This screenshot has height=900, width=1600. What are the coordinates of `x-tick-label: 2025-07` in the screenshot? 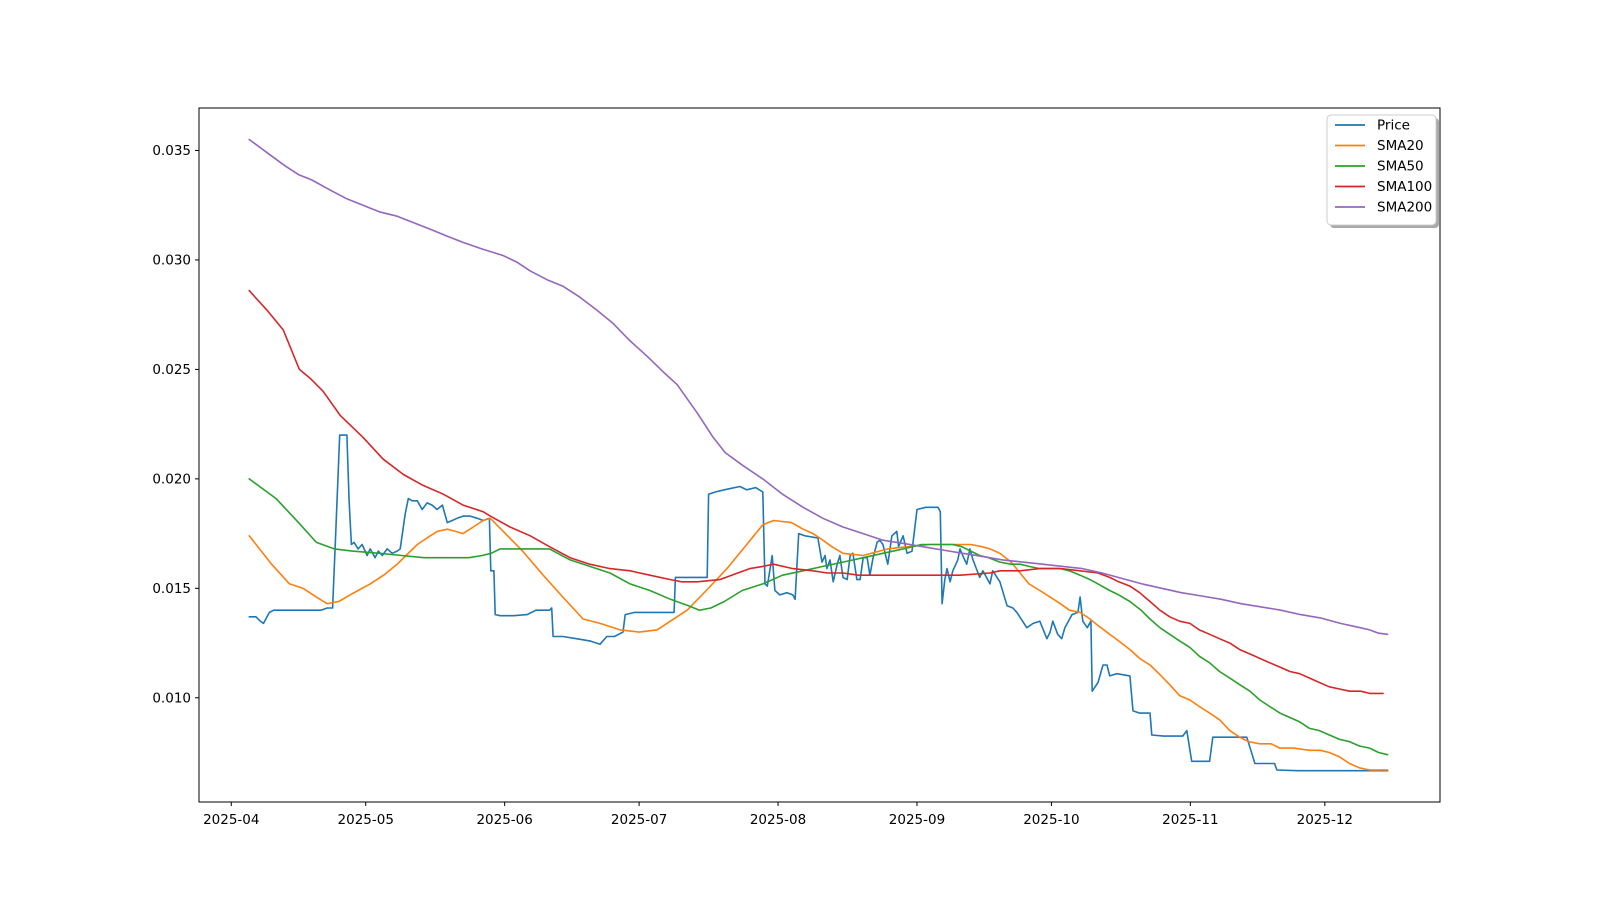 It's located at (639, 820).